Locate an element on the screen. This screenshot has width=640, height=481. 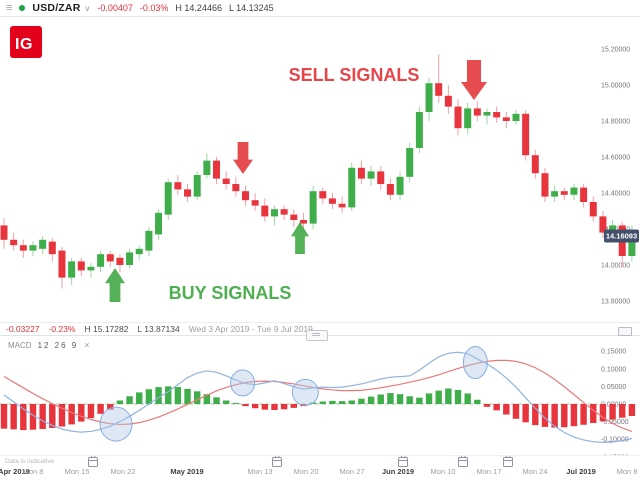
sell-signals-label: SELL SIGNALS is located at coordinates (354, 75).